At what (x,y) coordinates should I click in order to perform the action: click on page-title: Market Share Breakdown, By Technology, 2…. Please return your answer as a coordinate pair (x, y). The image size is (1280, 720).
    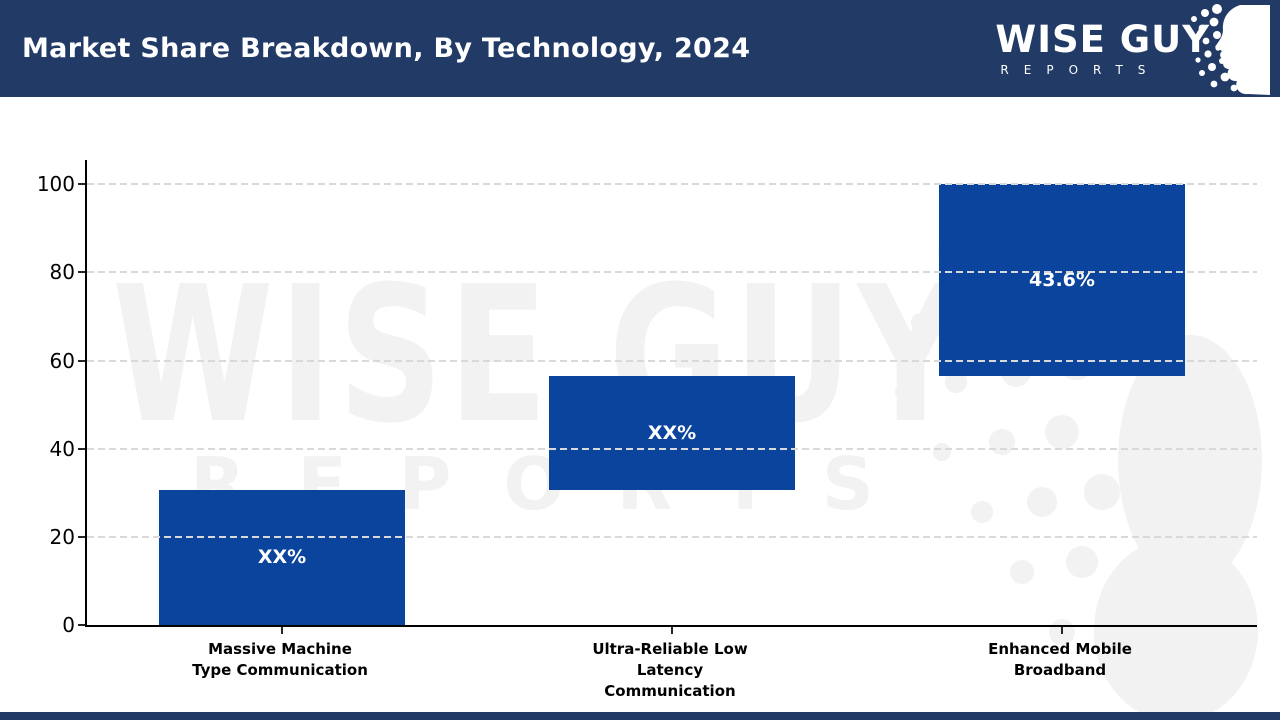
    Looking at the image, I should click on (386, 48).